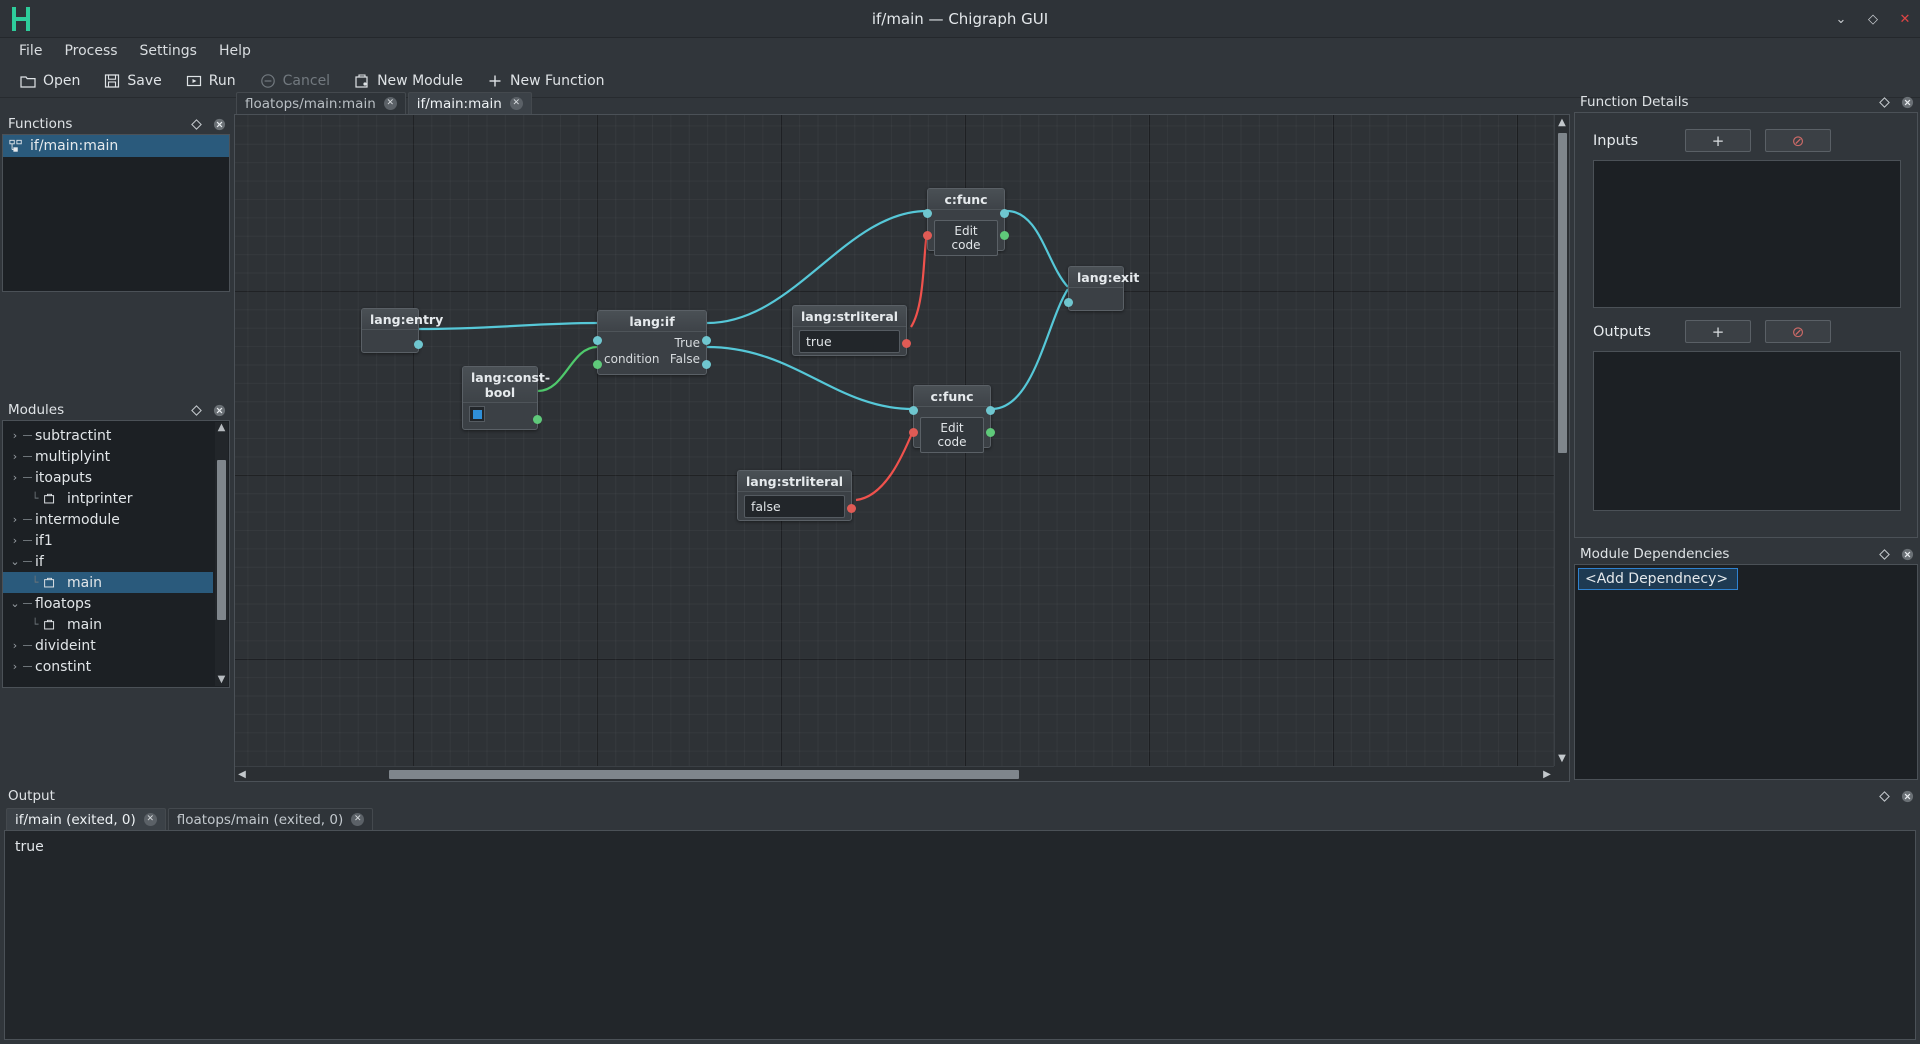 The width and height of the screenshot is (1920, 1044). I want to click on scroll-left-icon: ◀, so click(242, 774).